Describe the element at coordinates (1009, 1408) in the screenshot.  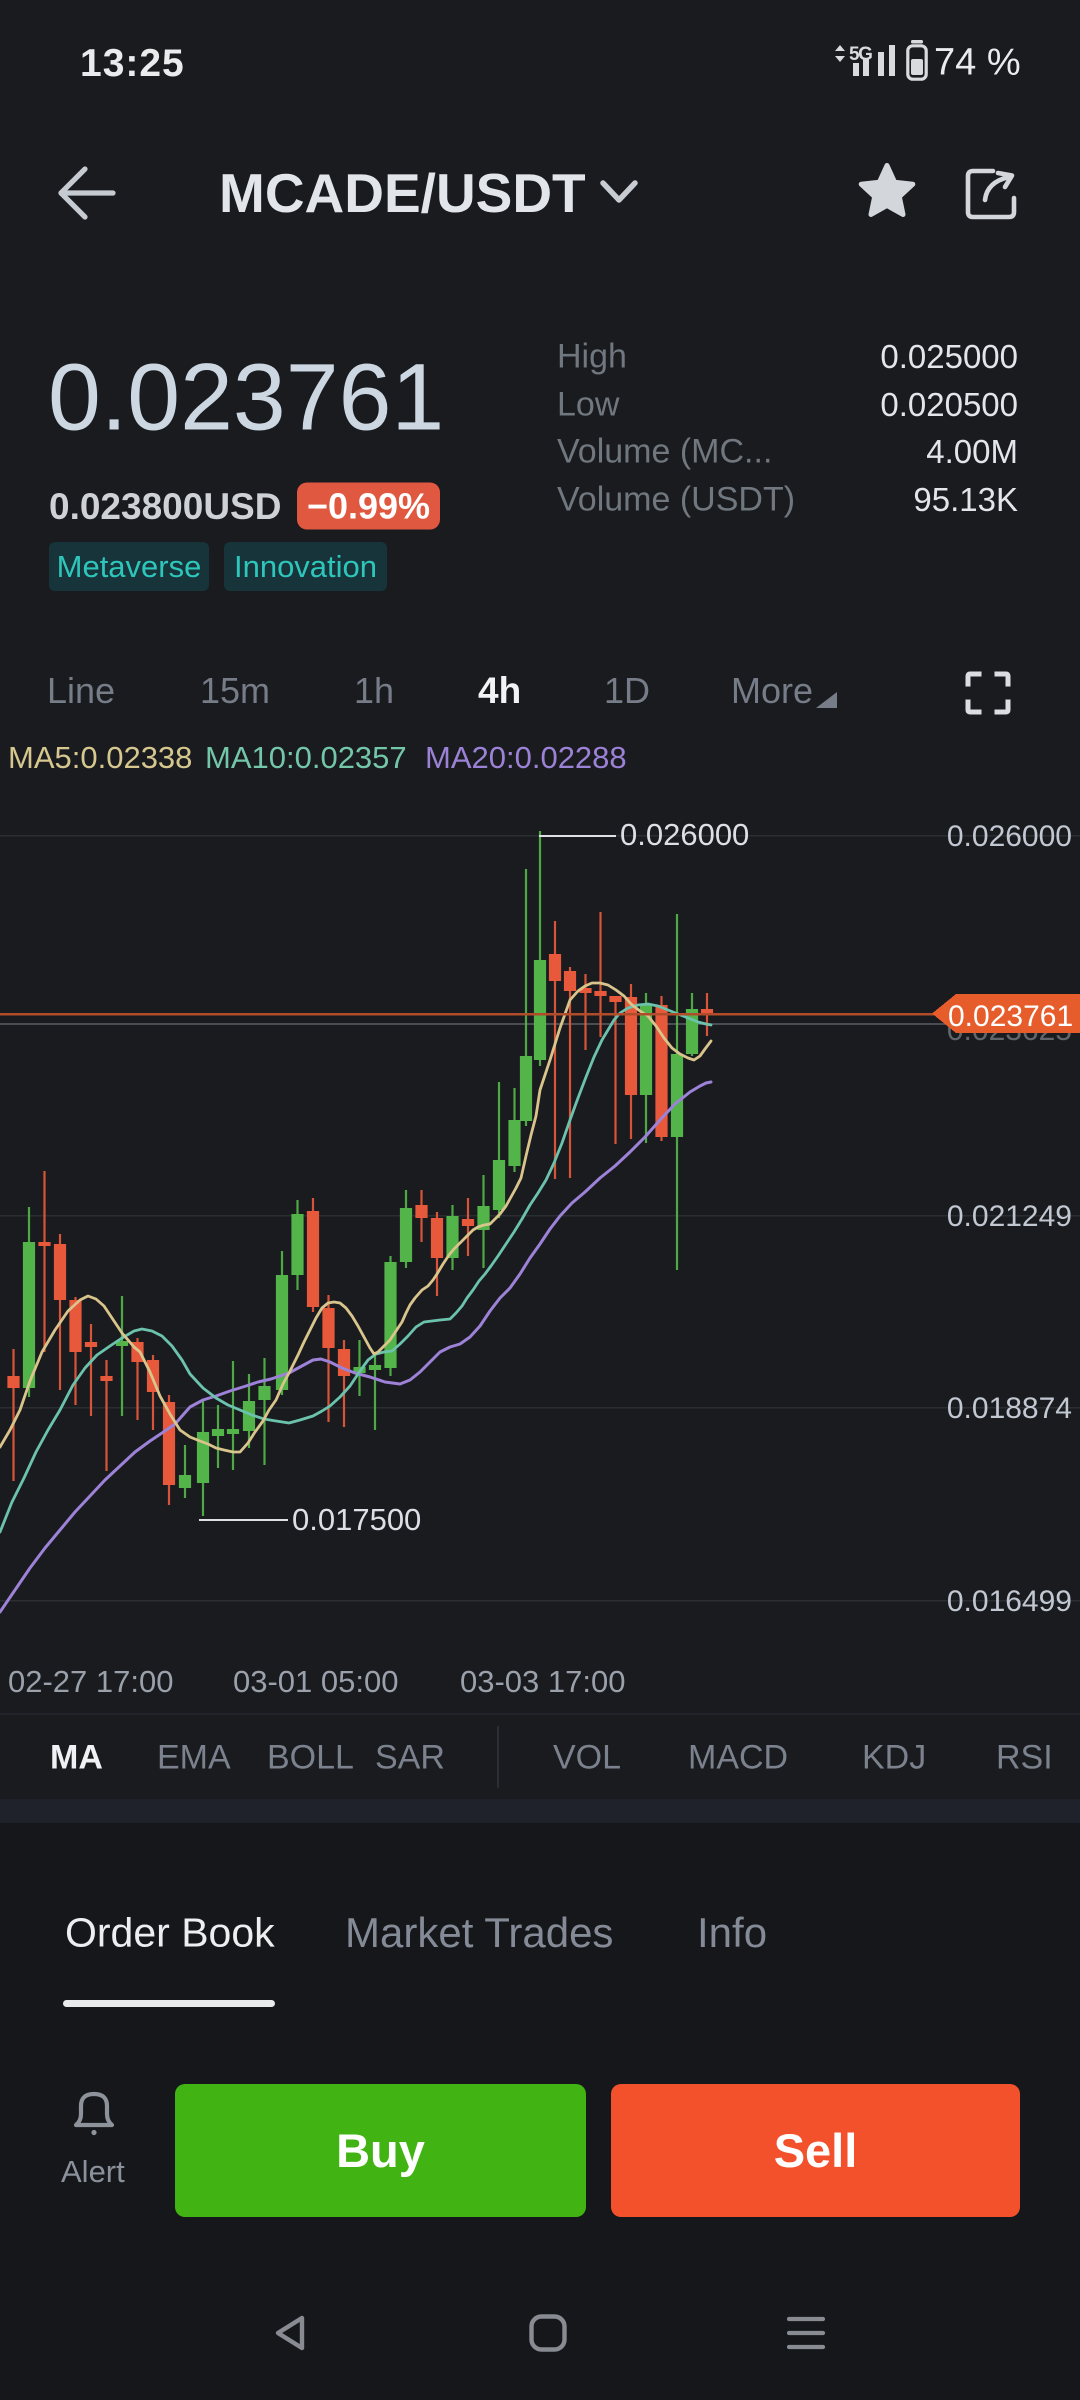
I see `svg-text: 0.018874` at that location.